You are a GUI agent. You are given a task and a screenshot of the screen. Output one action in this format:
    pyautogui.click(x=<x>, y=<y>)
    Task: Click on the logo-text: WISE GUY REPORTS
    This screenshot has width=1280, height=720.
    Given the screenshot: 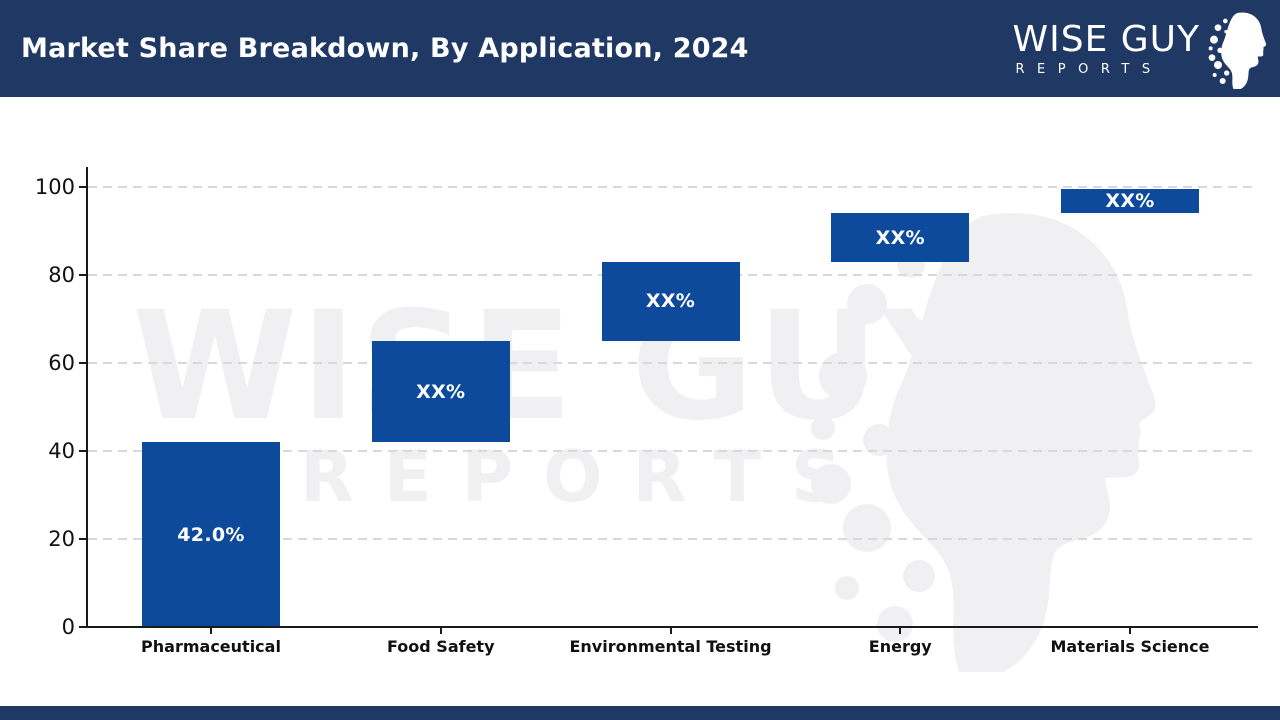 What is the action you would take?
    pyautogui.click(x=1106, y=48)
    